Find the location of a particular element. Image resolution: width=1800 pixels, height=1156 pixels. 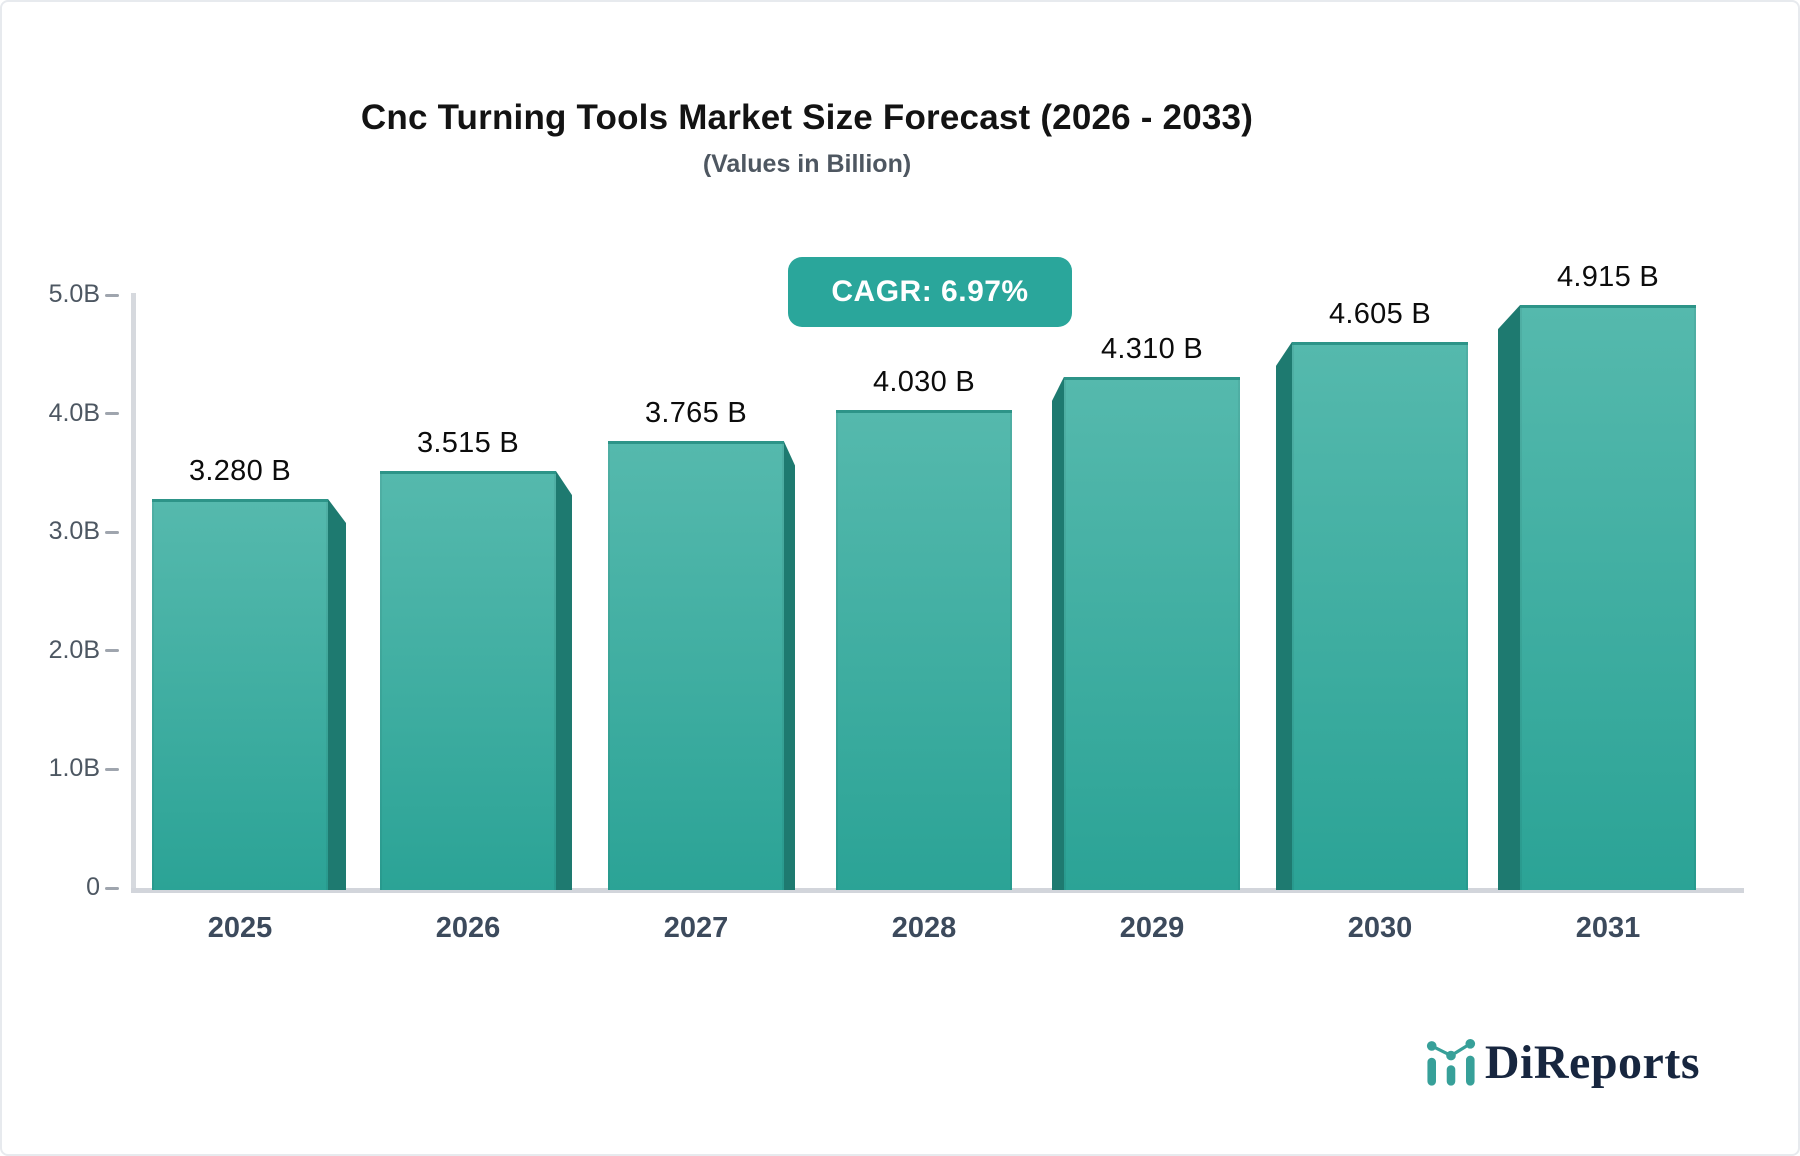

y-axis-label: 4.0B is located at coordinates (74, 412).